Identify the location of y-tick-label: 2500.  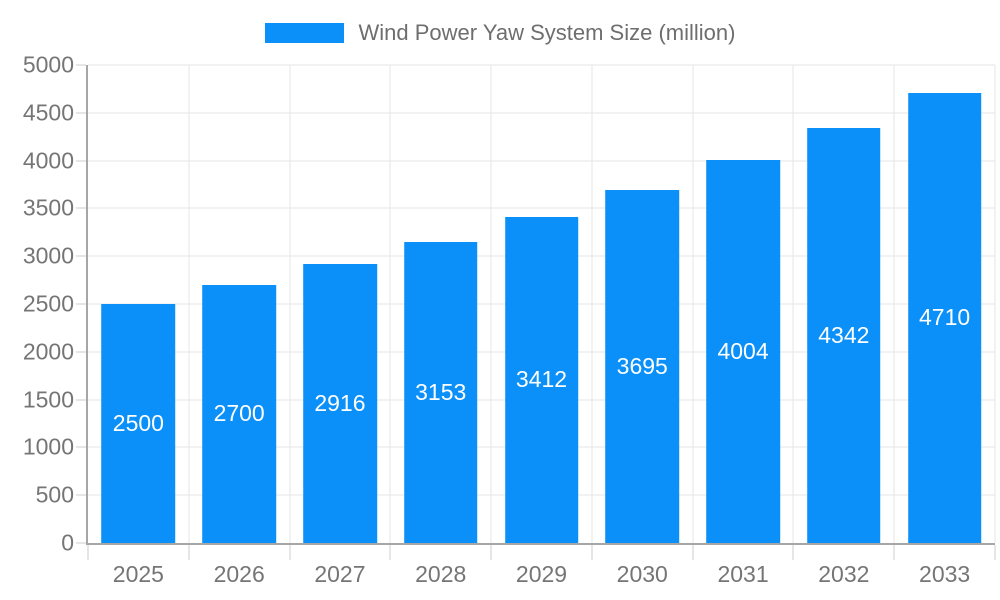
(48, 303).